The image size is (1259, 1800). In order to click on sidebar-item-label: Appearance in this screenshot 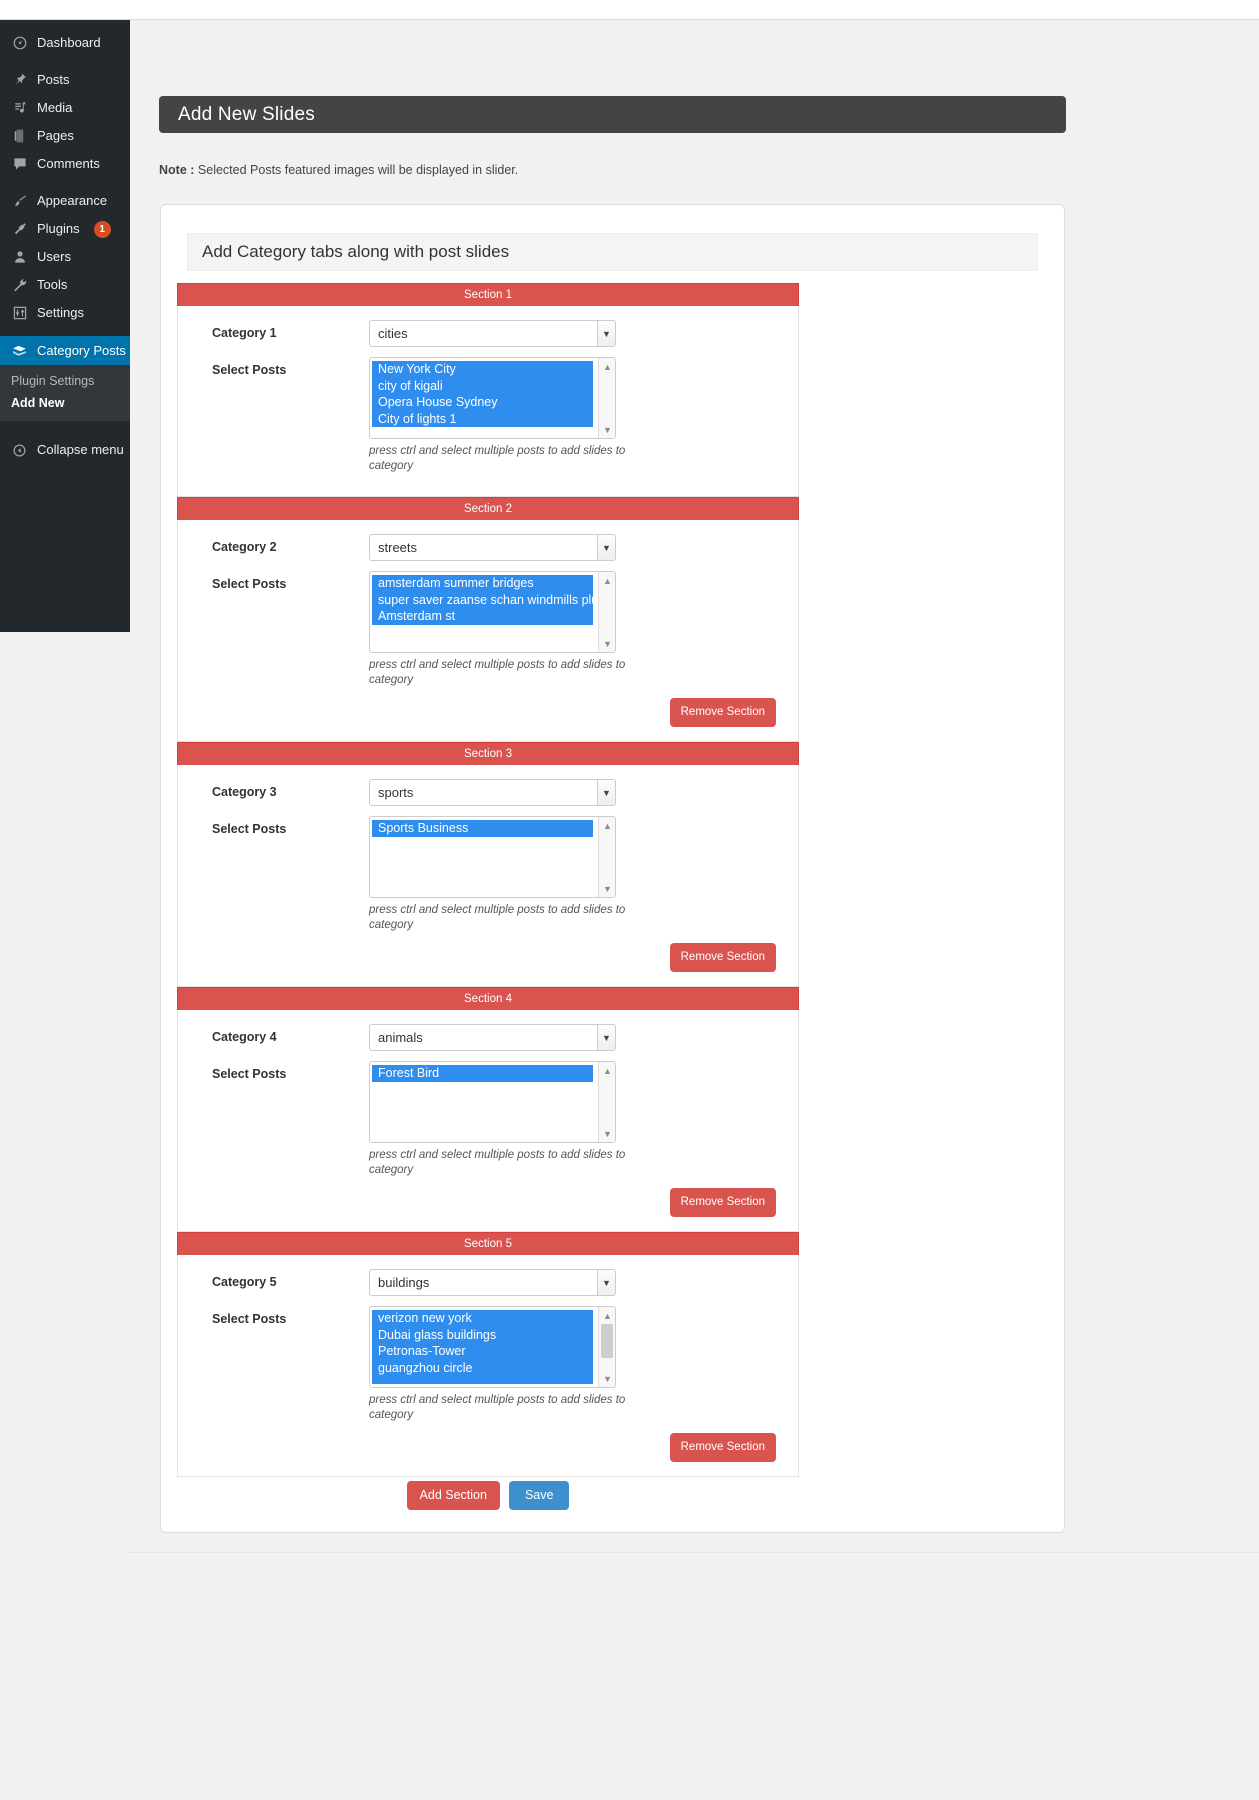, I will do `click(72, 200)`.